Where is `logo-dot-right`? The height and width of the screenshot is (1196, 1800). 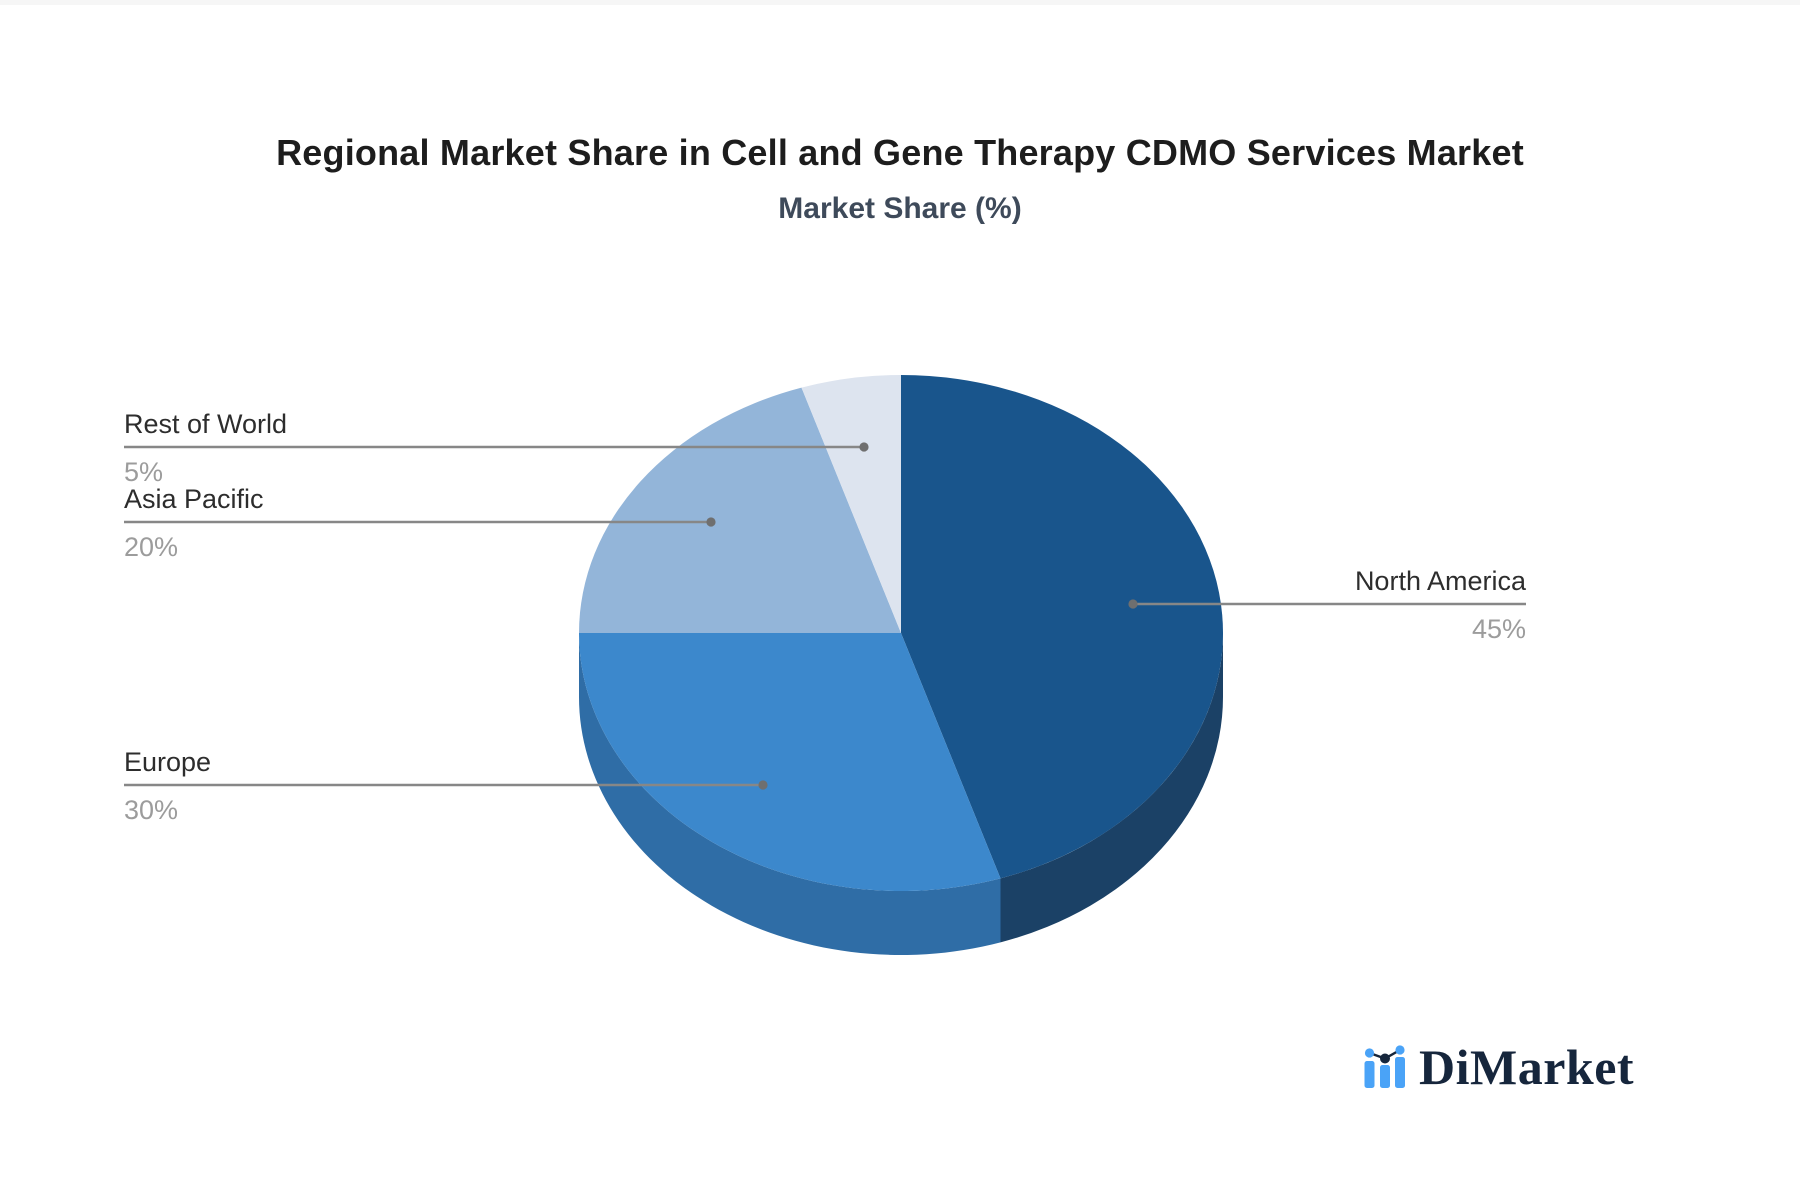 logo-dot-right is located at coordinates (1400, 1050).